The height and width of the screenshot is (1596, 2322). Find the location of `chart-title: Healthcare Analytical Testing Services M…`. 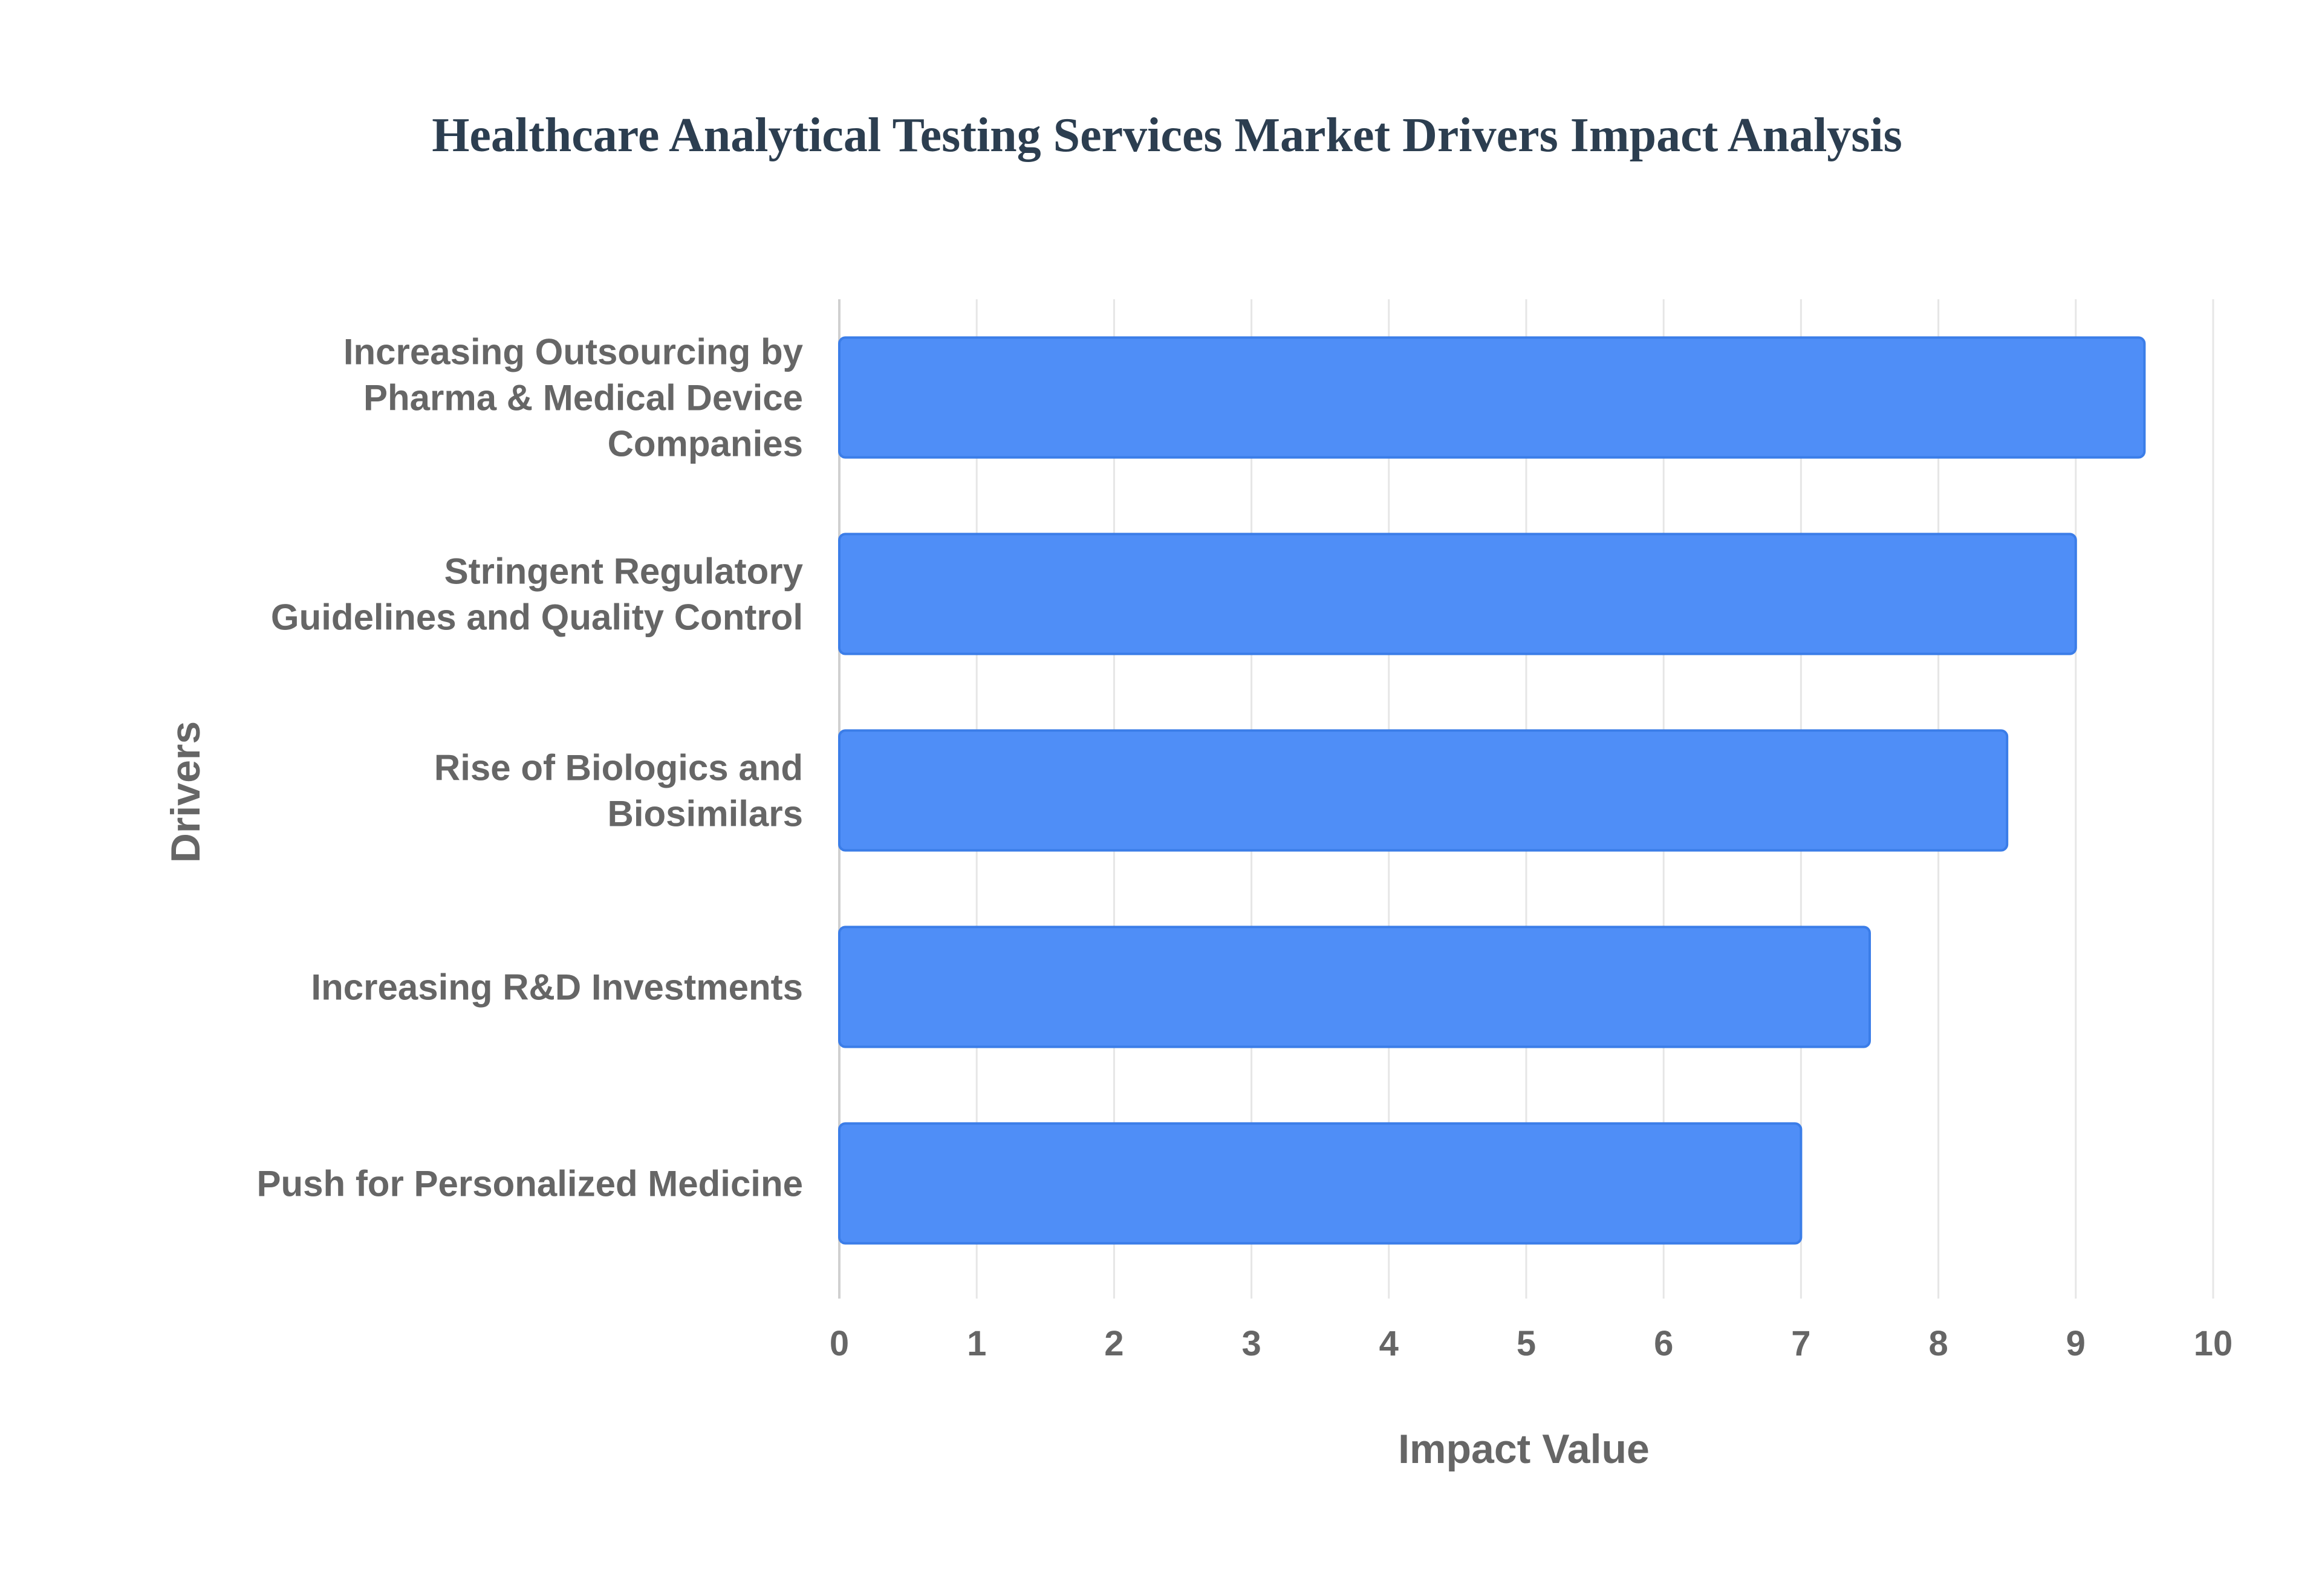

chart-title: Healthcare Analytical Testing Services M… is located at coordinates (1167, 135).